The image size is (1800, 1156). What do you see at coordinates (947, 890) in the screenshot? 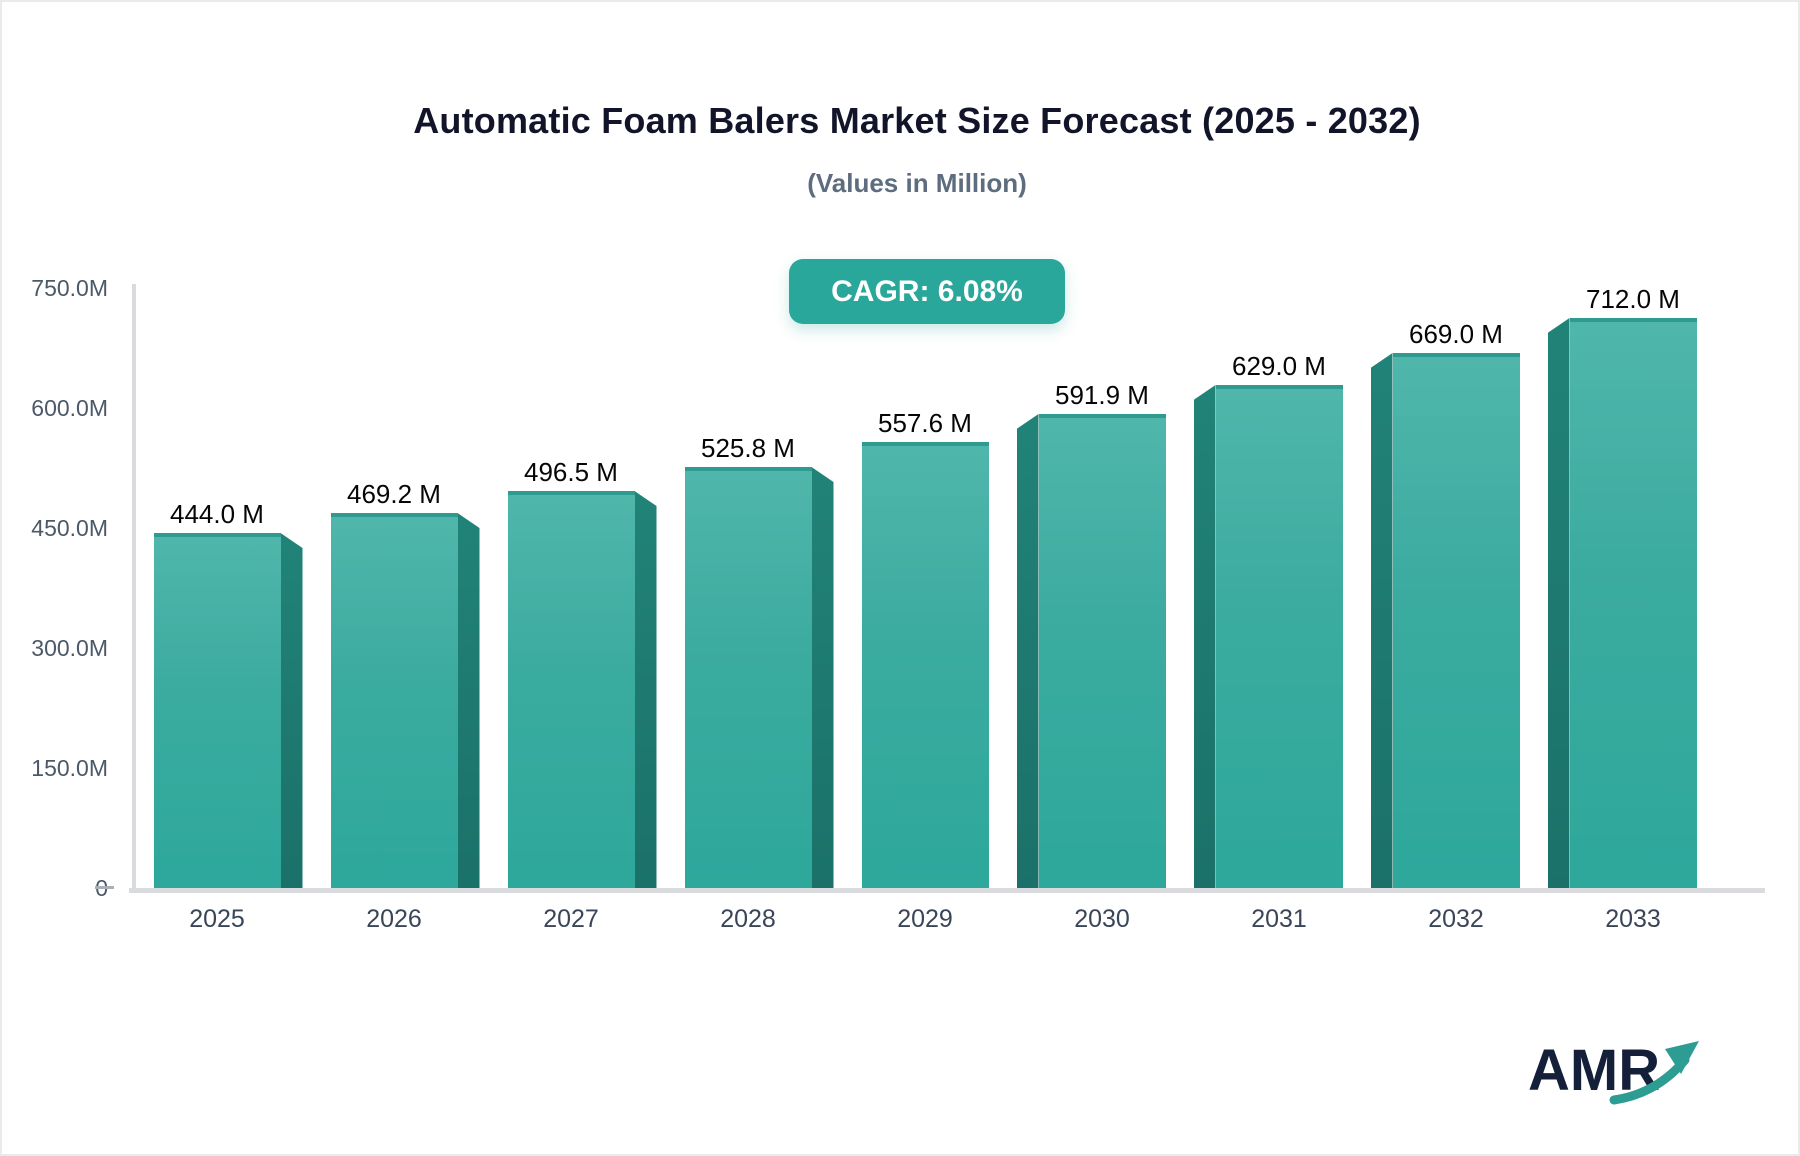
I see `x-axis-line` at bounding box center [947, 890].